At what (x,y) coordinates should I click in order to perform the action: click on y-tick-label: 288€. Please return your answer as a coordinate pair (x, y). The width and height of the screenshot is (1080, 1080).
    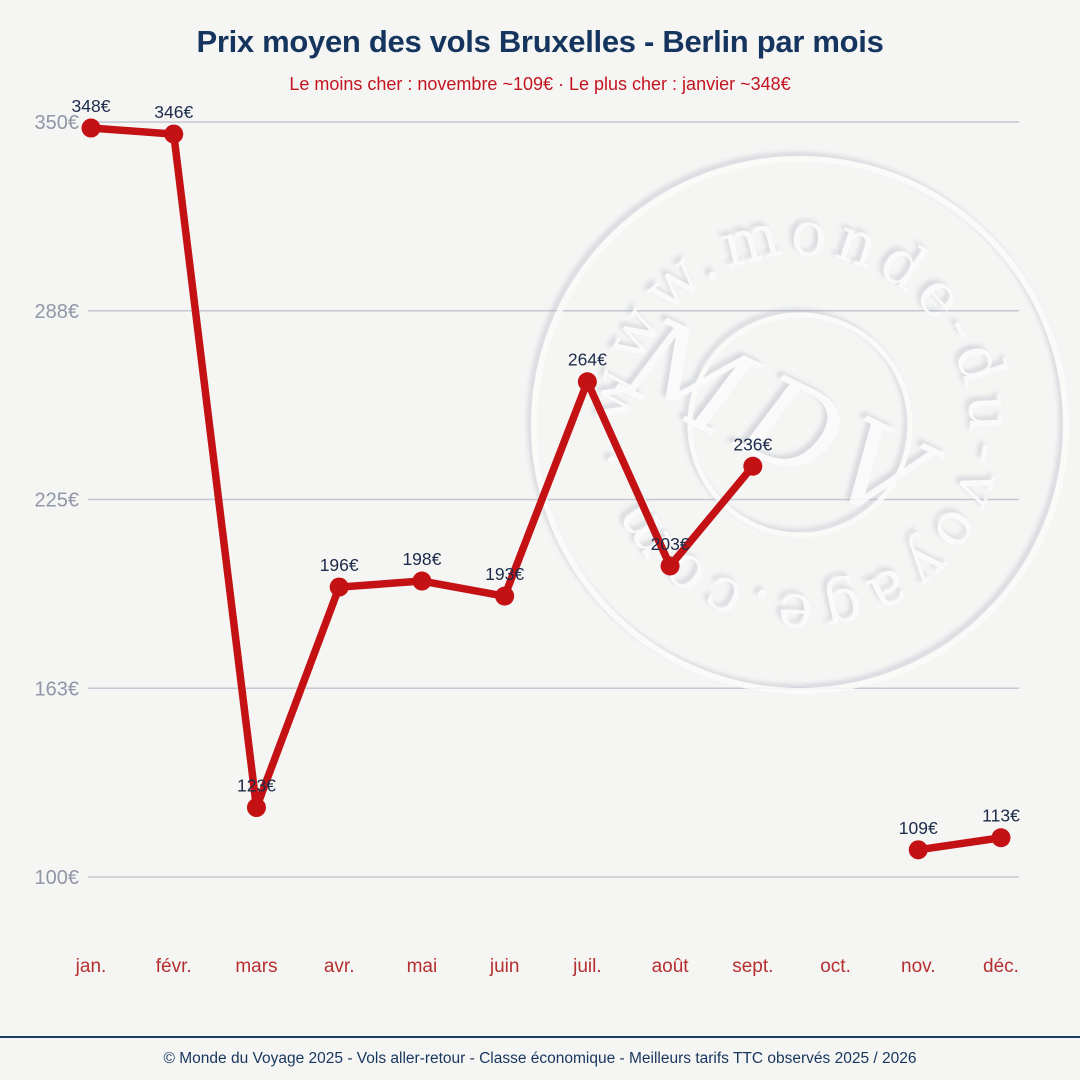
    Looking at the image, I should click on (57, 312).